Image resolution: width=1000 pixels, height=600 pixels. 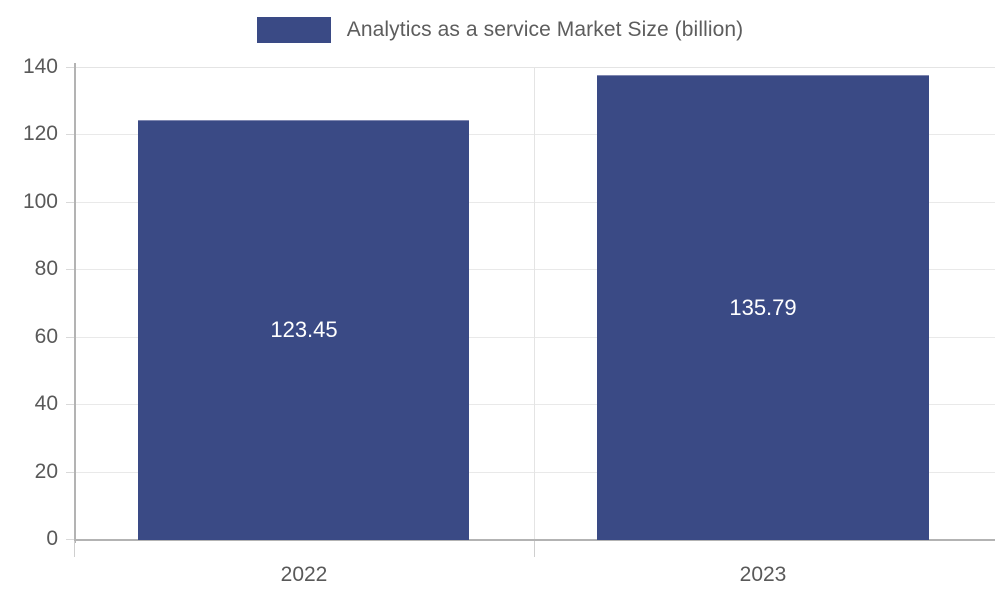 What do you see at coordinates (46, 471) in the screenshot?
I see `y-tick-label-20: 20` at bounding box center [46, 471].